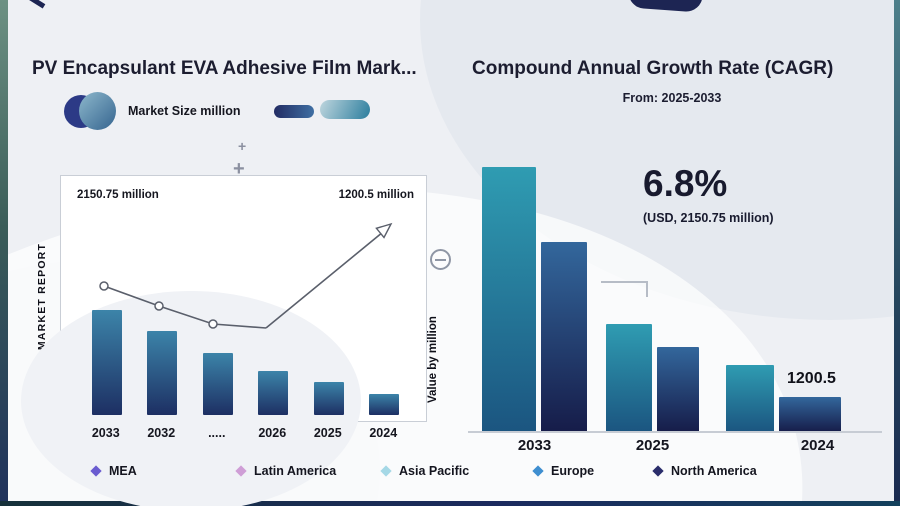  What do you see at coordinates (384, 404) in the screenshot?
I see `market-size-bar-2024` at bounding box center [384, 404].